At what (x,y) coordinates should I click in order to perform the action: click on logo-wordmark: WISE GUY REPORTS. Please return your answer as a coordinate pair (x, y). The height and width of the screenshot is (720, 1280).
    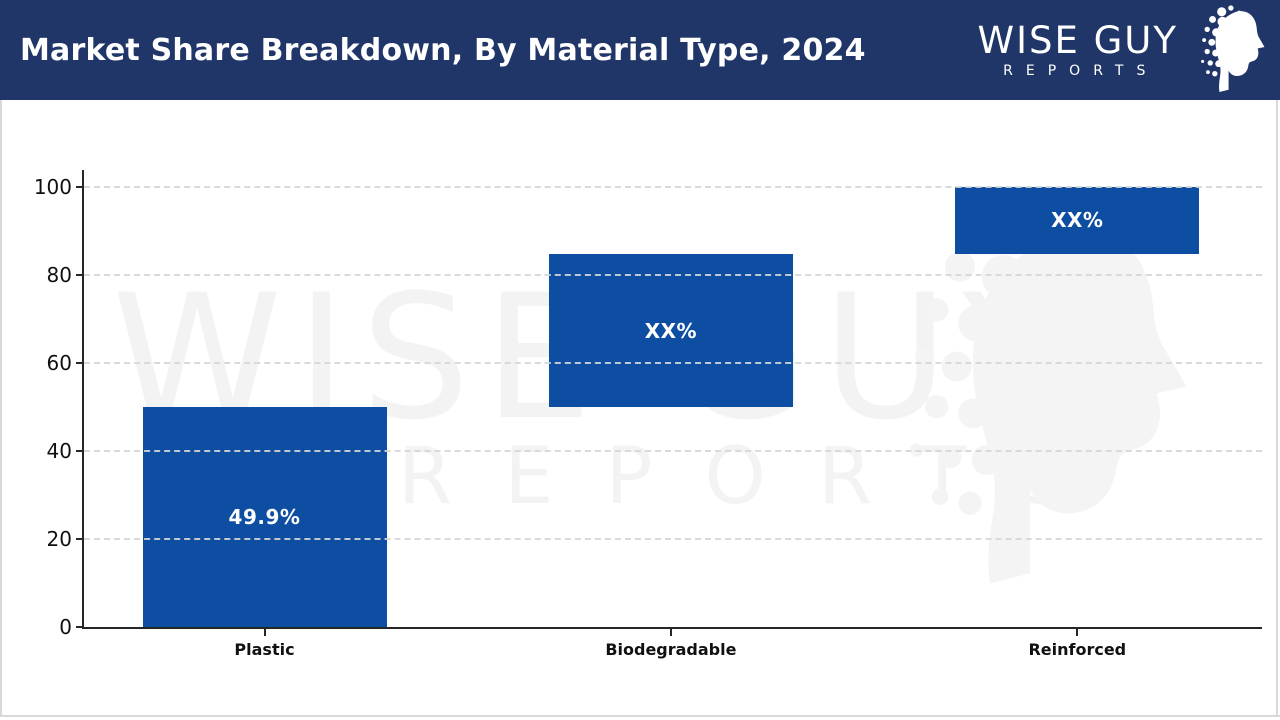
    Looking at the image, I should click on (1078, 50).